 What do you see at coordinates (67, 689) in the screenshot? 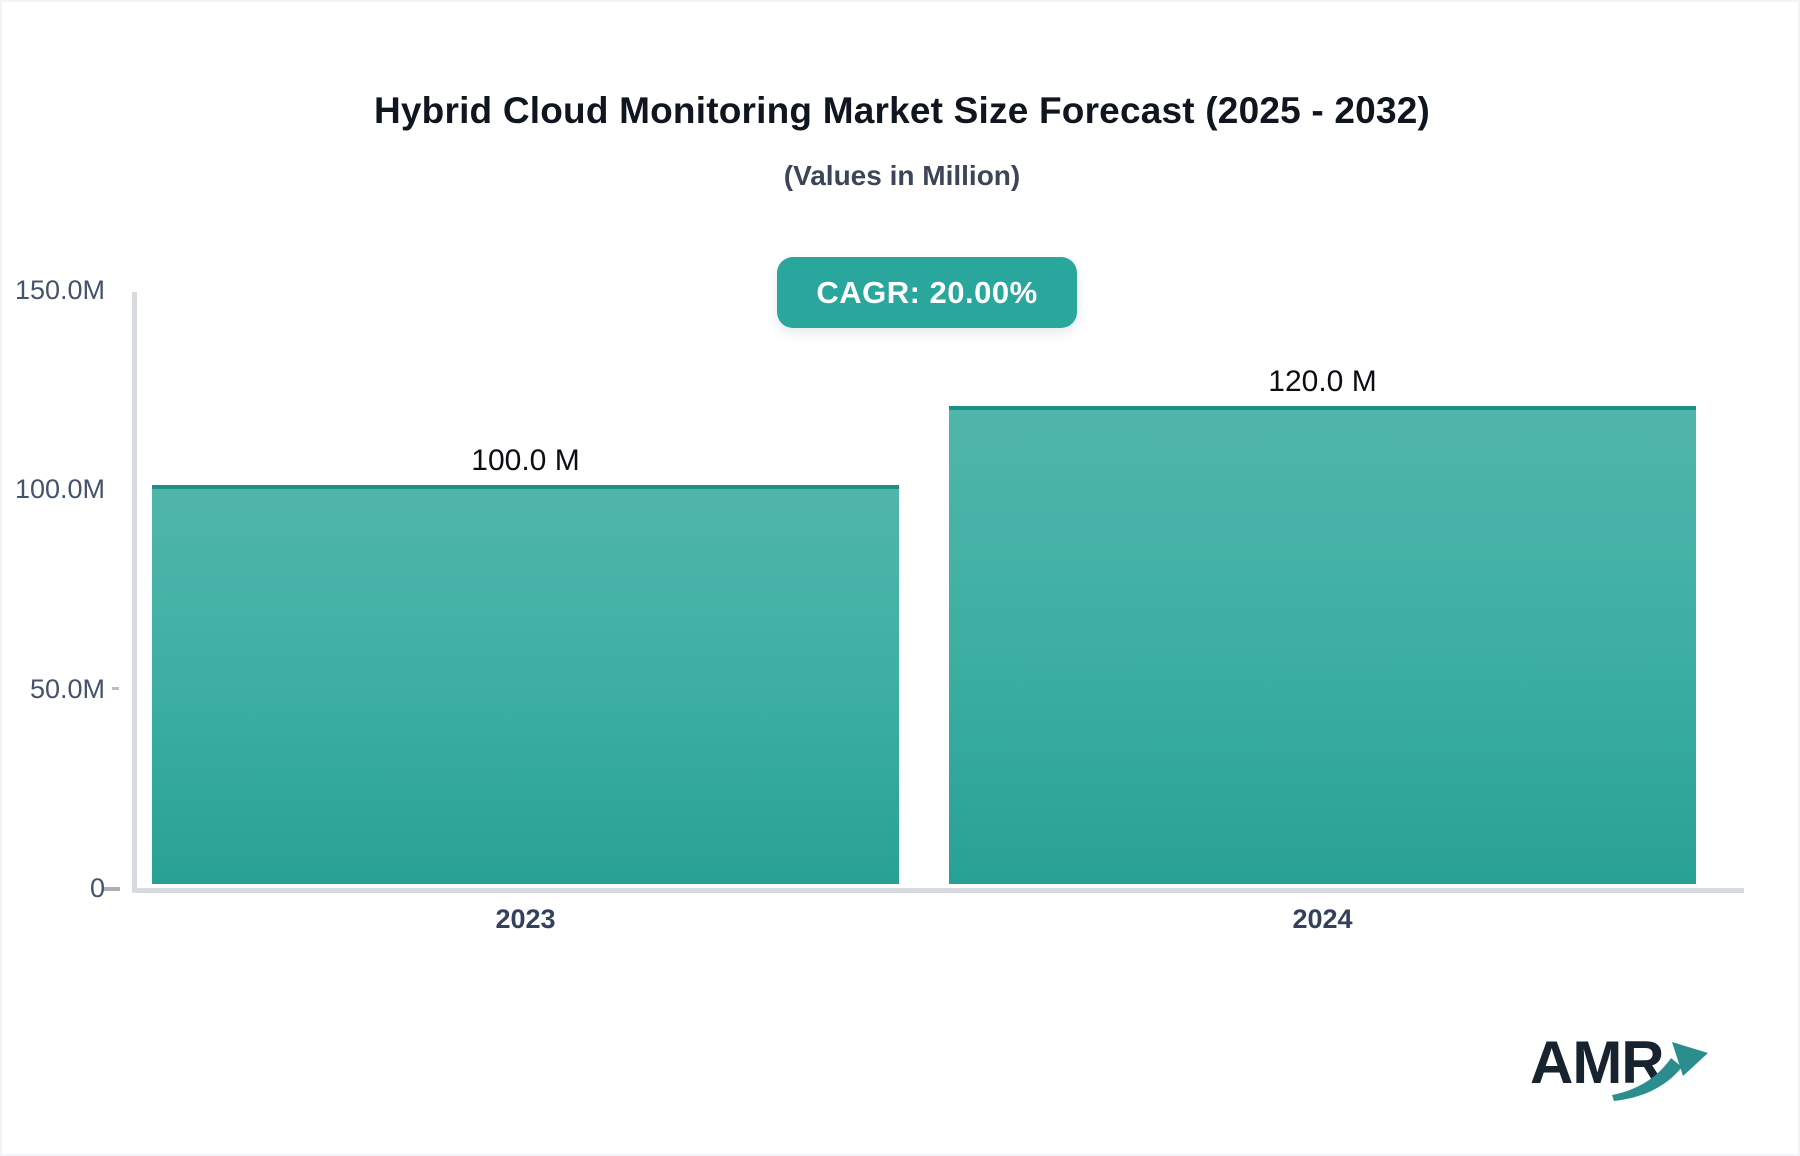
I see `y-tick-label-50m: 50.0M` at bounding box center [67, 689].